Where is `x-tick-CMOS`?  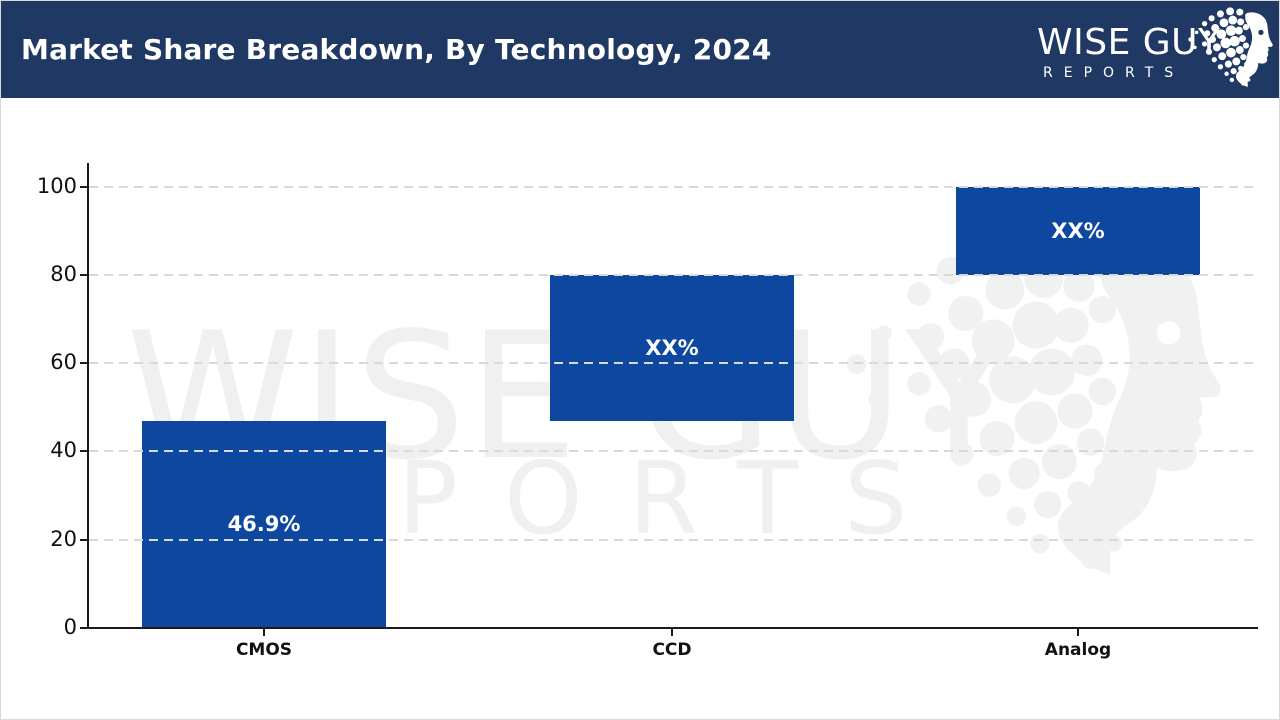 x-tick-CMOS is located at coordinates (264, 632).